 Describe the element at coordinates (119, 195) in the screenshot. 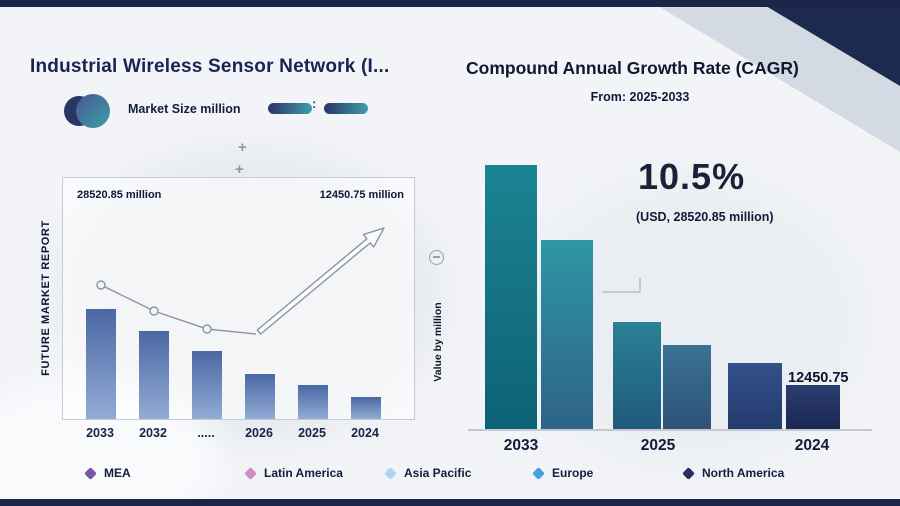

I see `left-chart-max-value: 28520.85 million` at that location.